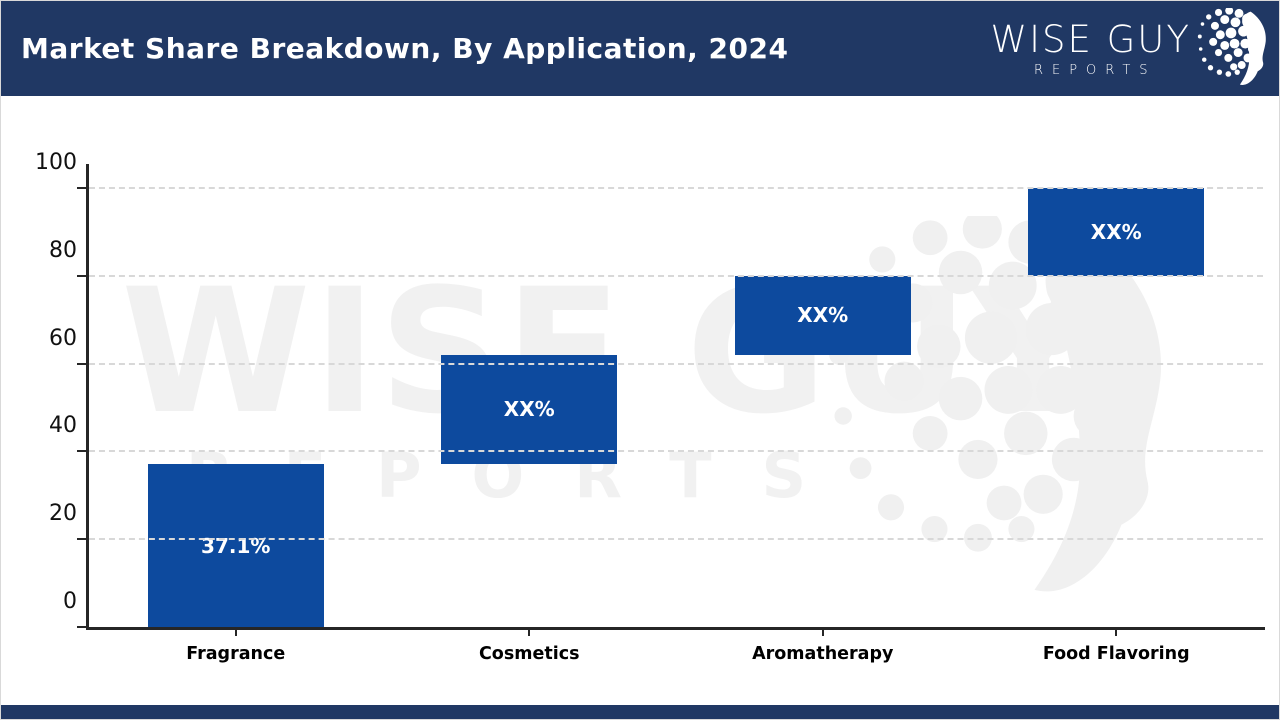 Image resolution: width=1280 pixels, height=720 pixels. Describe the element at coordinates (1231, 49) in the screenshot. I see `brand-head-logo-icon` at that location.